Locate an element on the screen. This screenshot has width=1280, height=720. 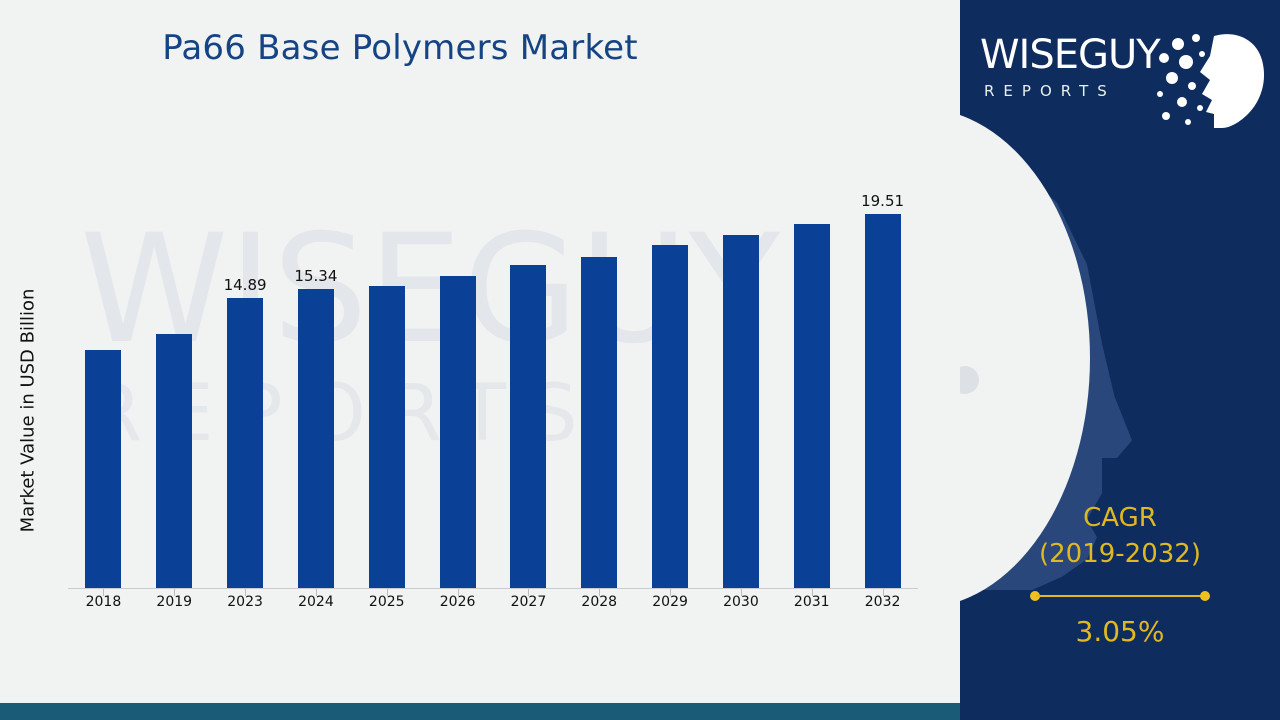
cagr-period: (2019-2032) is located at coordinates (1119, 554).